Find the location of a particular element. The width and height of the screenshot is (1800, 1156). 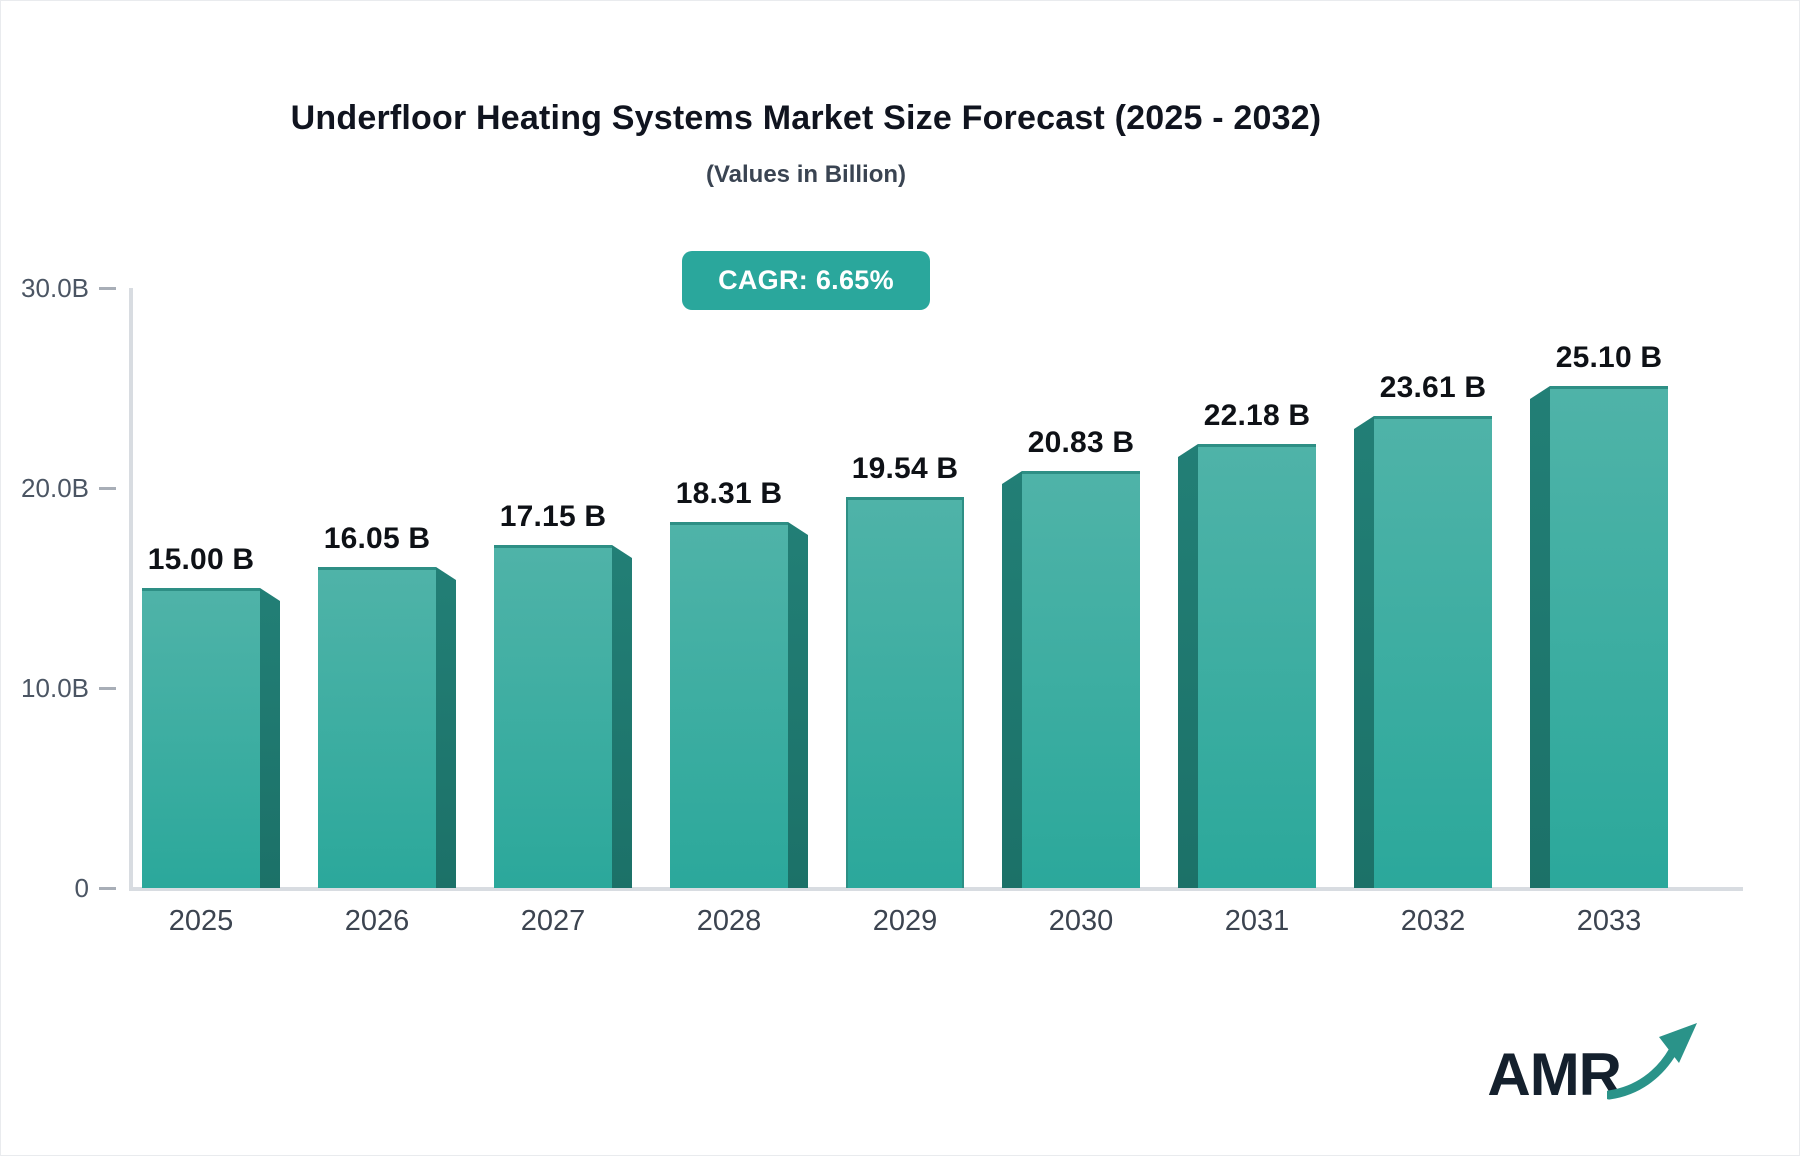

x-tick-label-2028: 2028 is located at coordinates (729, 921).